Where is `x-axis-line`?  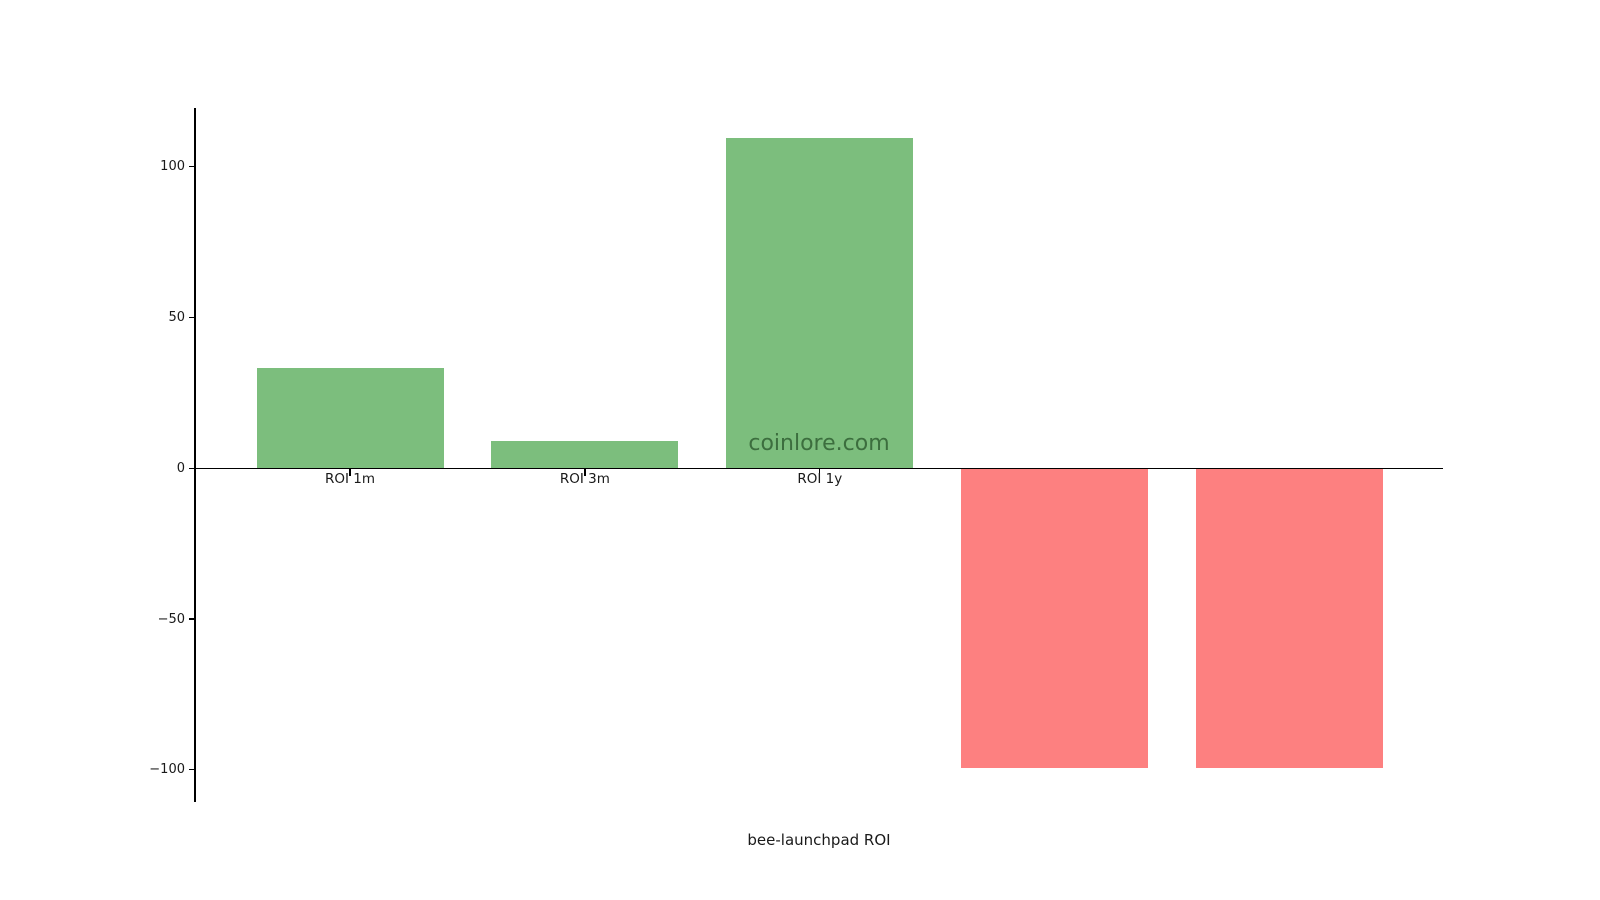 x-axis-line is located at coordinates (819, 468).